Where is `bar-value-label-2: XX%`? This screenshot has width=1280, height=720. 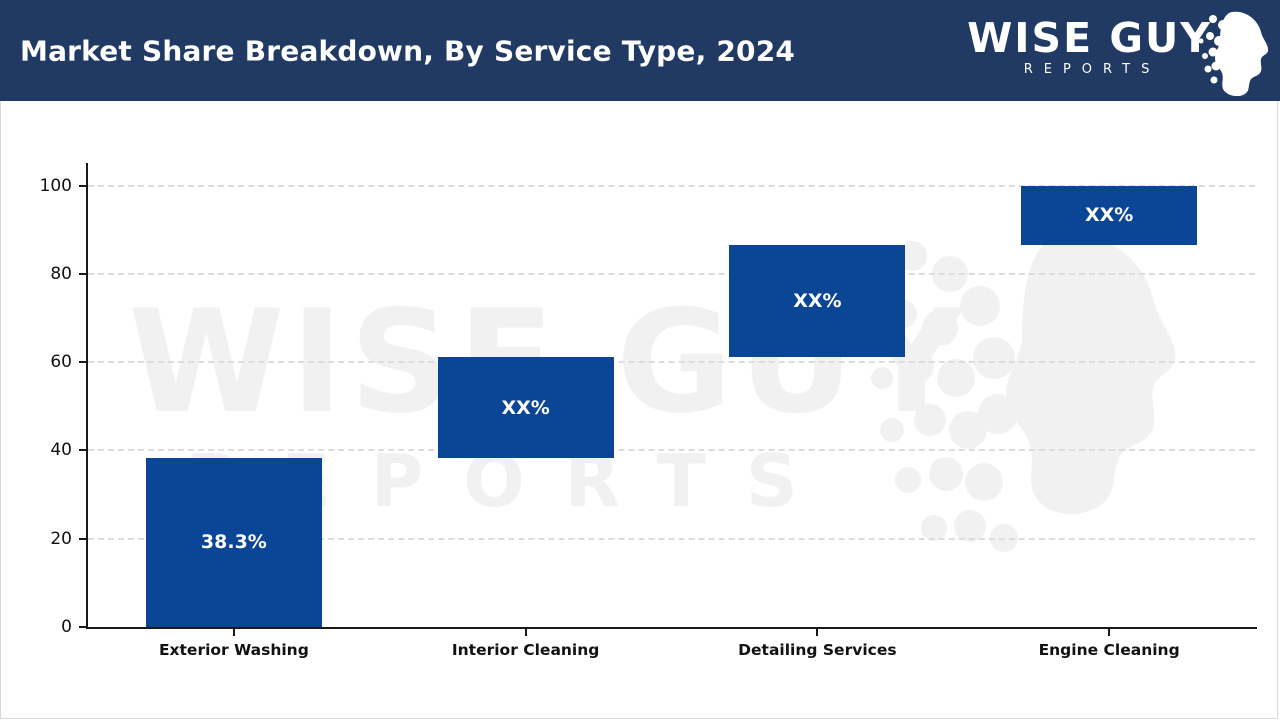
bar-value-label-2: XX% is located at coordinates (817, 301).